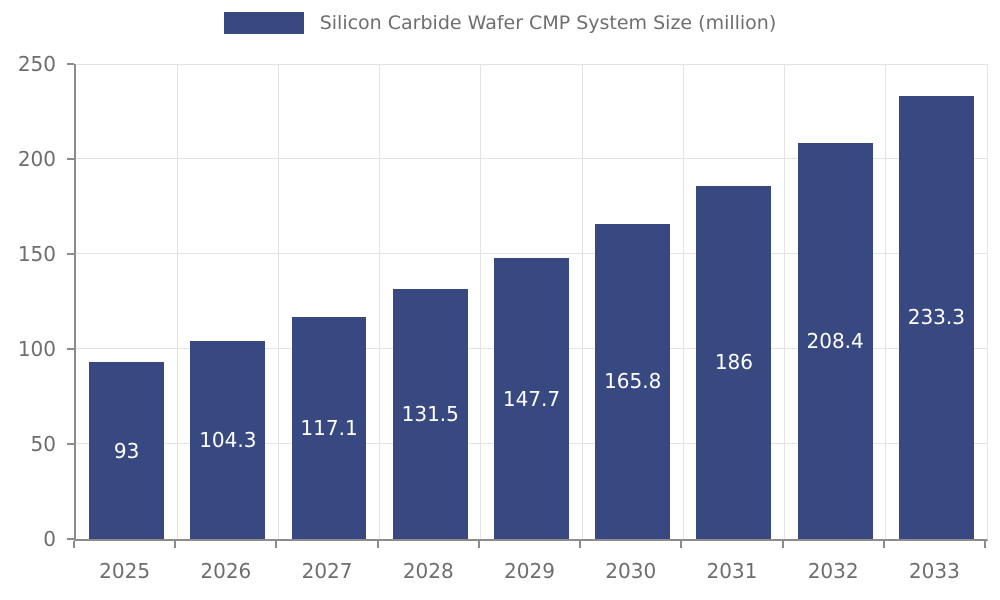 The image size is (1000, 600). I want to click on x-tick-label: 2028, so click(428, 571).